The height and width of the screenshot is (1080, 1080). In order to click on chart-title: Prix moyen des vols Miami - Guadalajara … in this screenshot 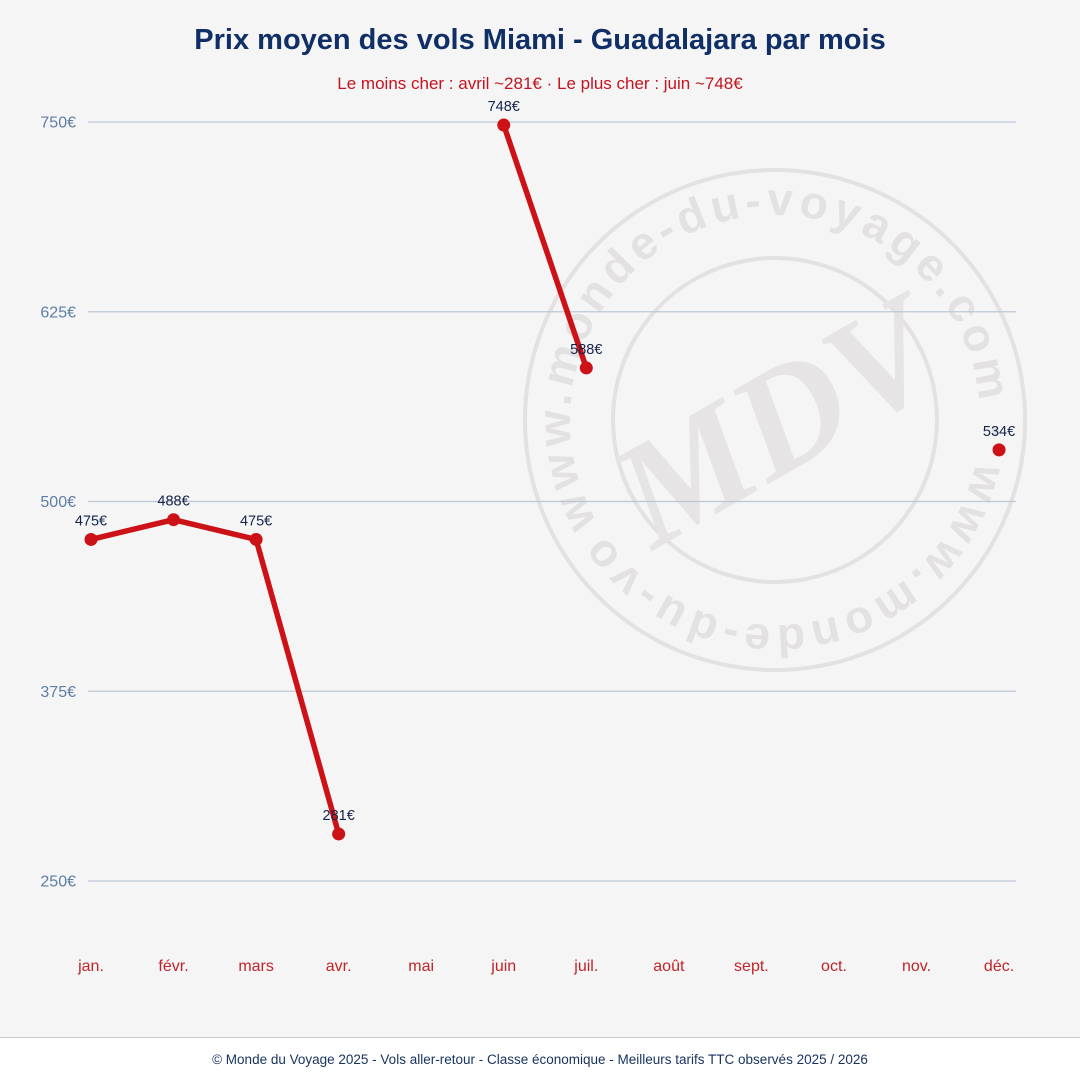, I will do `click(540, 40)`.